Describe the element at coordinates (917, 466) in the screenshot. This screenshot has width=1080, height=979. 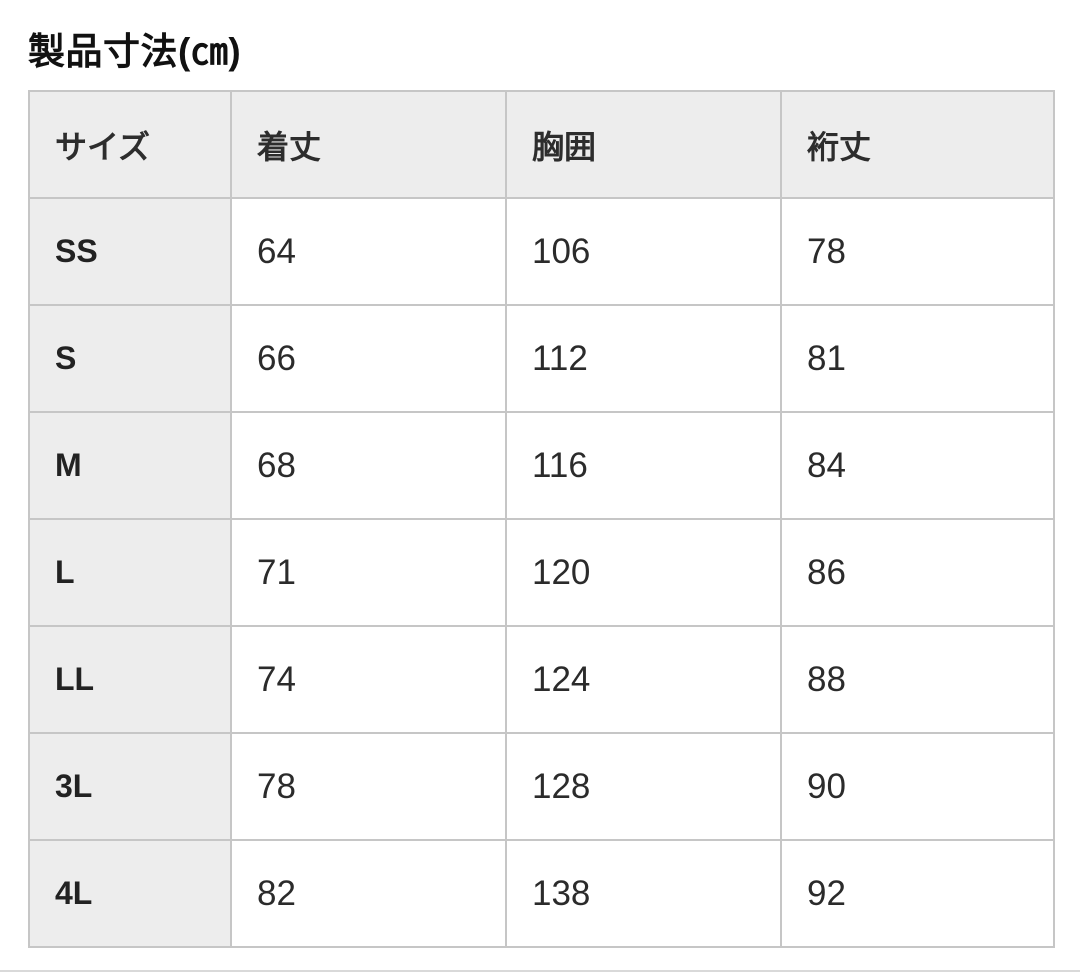
I see `measurement-value-cell: 84` at that location.